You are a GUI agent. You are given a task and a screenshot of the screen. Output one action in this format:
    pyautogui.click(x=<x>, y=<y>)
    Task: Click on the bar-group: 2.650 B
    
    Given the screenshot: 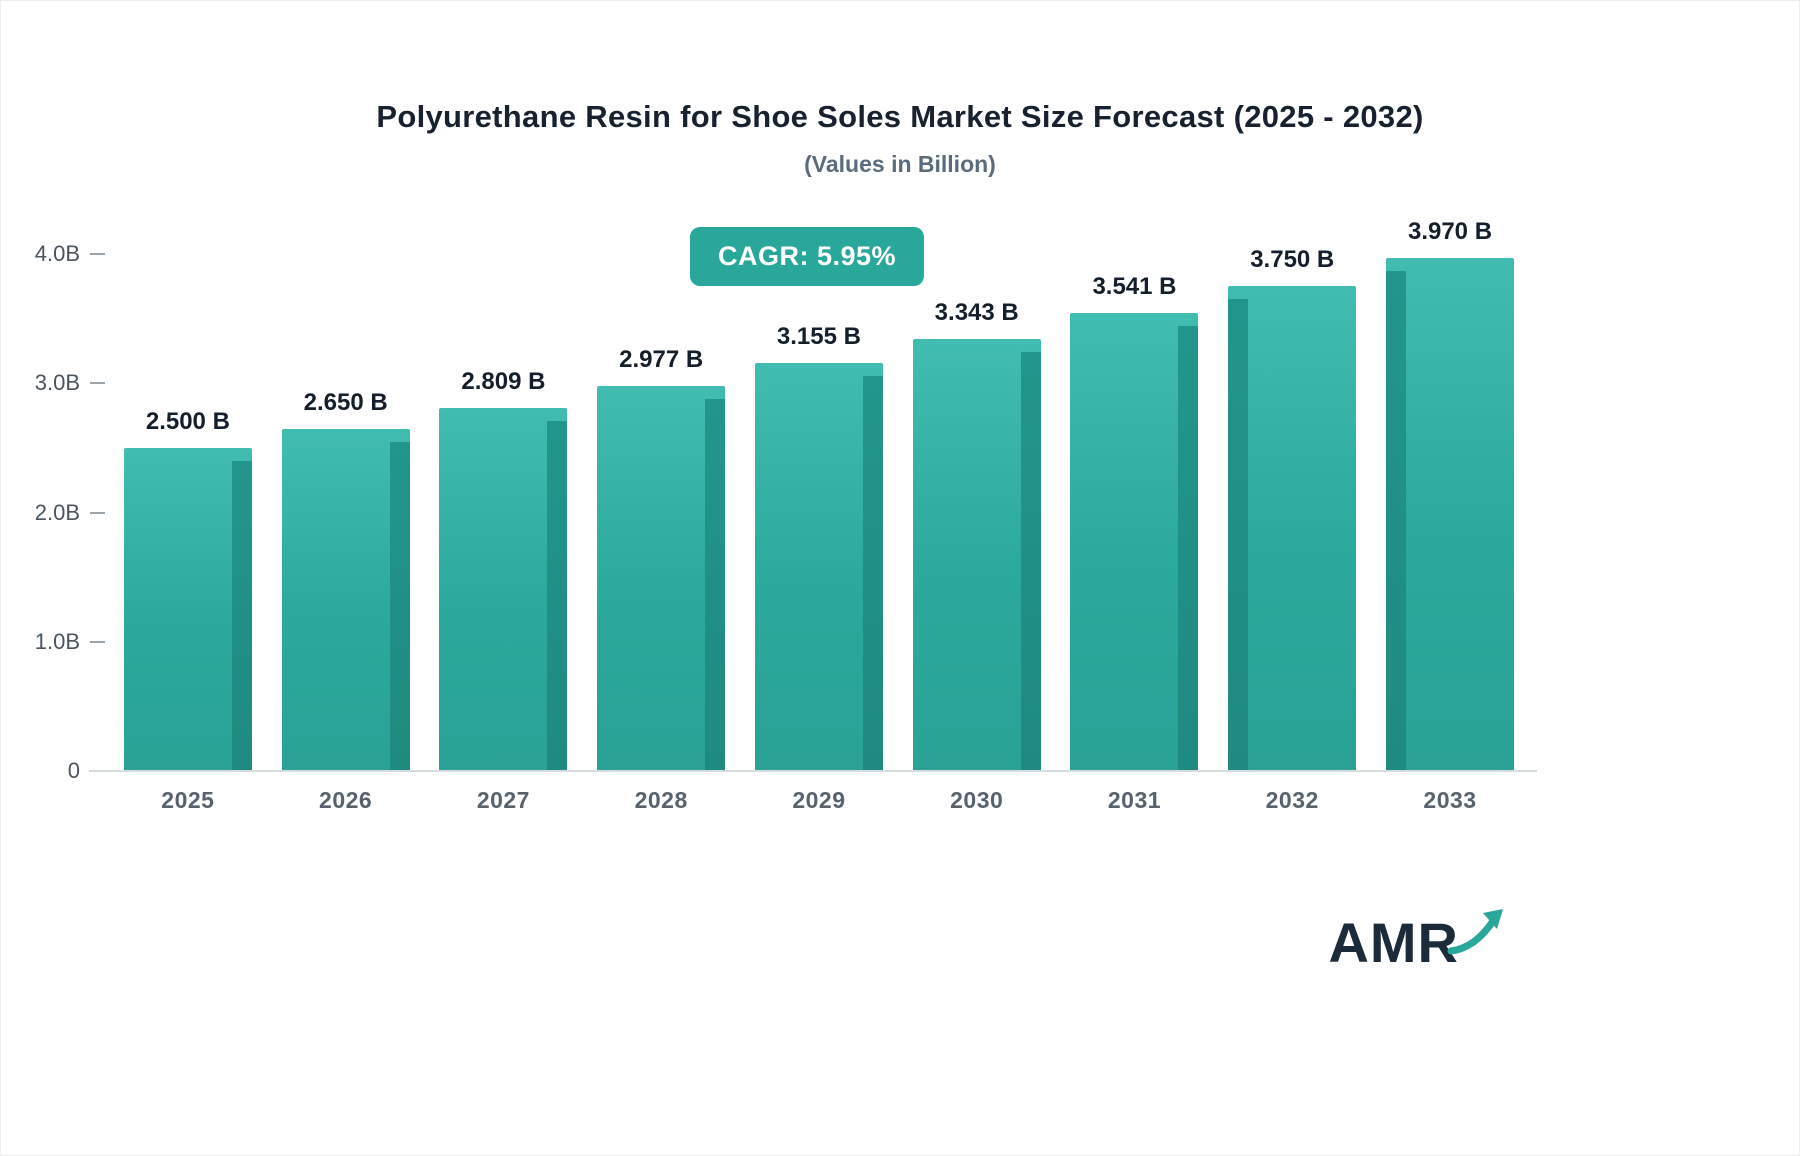 What is the action you would take?
    pyautogui.click(x=345, y=512)
    